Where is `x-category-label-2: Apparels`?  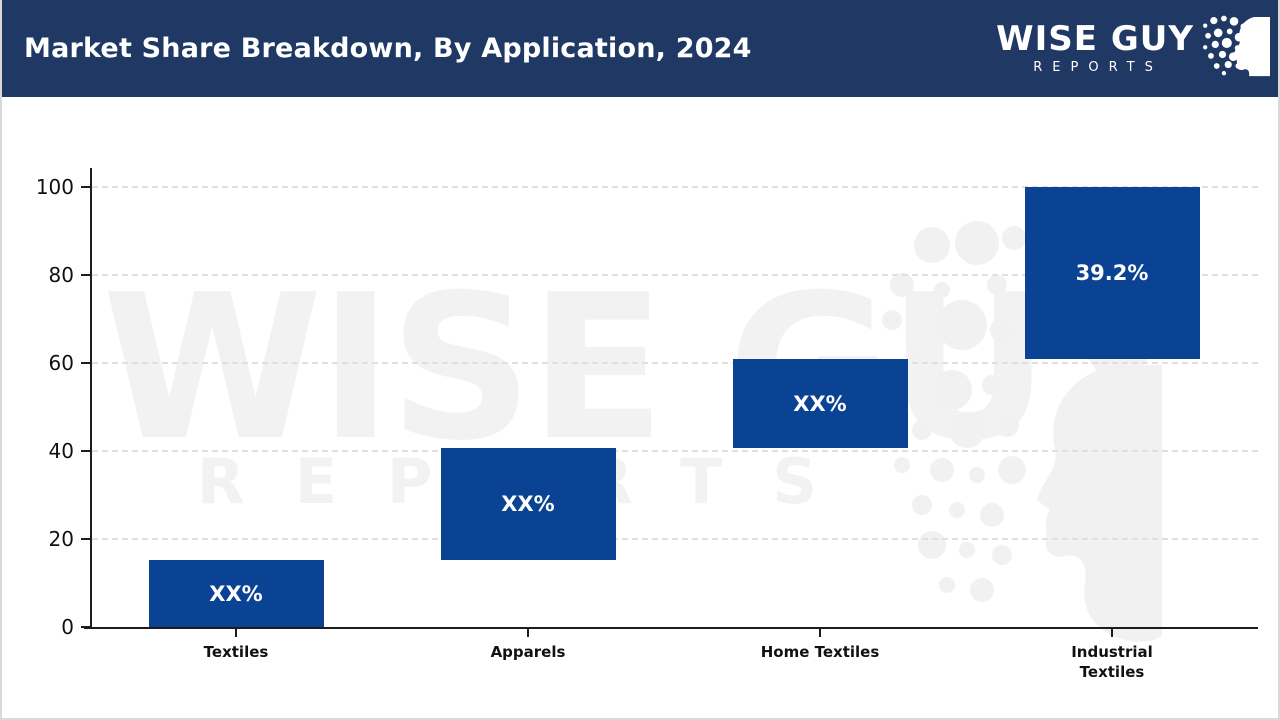
x-category-label-2: Apparels is located at coordinates (528, 652).